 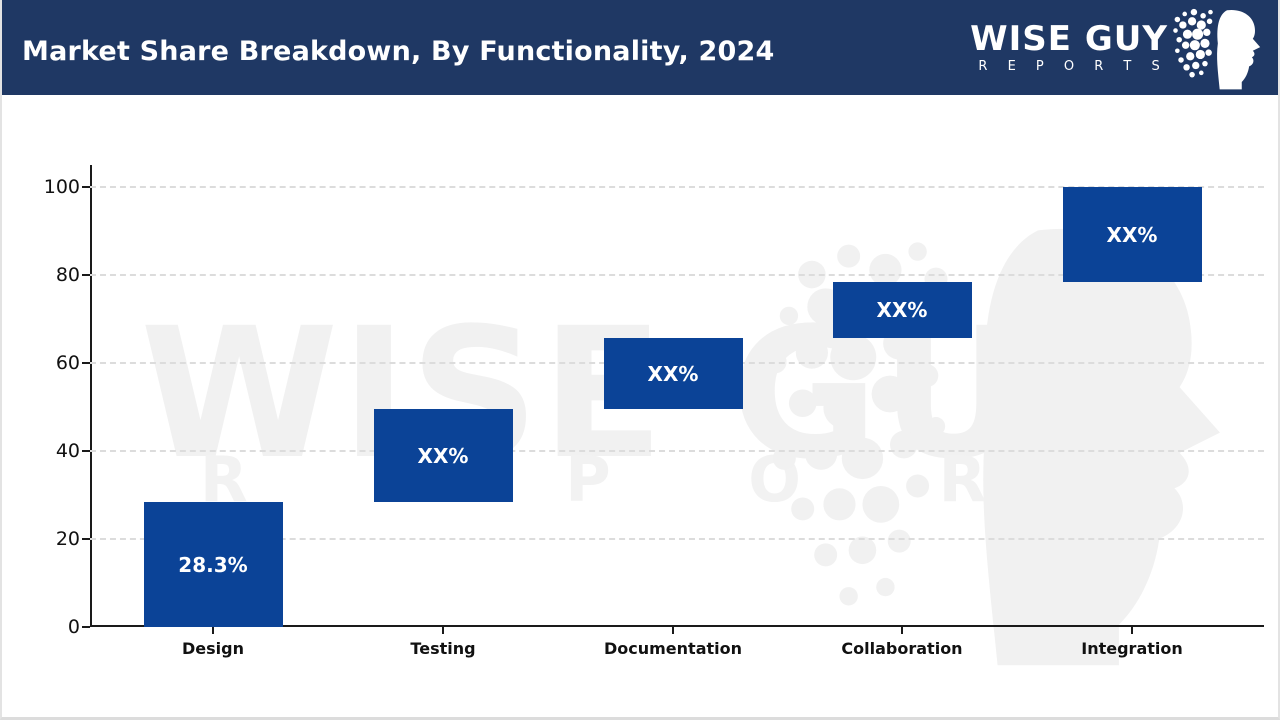 What do you see at coordinates (91, 396) in the screenshot?
I see `y-axis-line` at bounding box center [91, 396].